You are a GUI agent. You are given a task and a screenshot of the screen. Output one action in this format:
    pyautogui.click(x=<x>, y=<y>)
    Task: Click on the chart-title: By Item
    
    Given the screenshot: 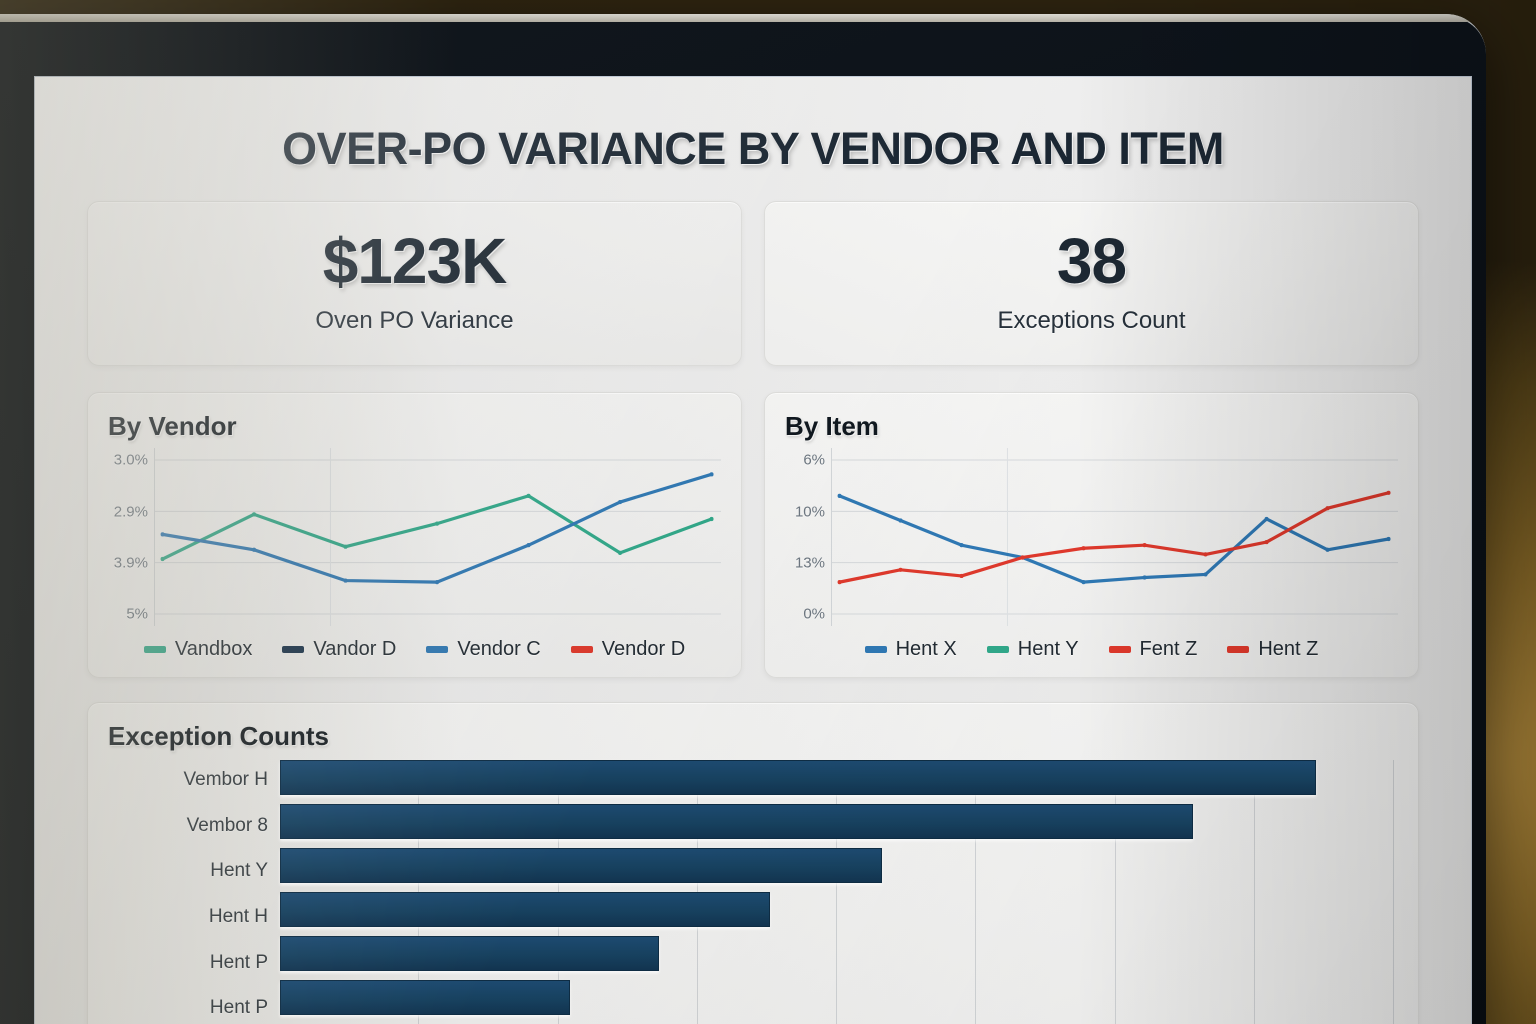 What is the action you would take?
    pyautogui.click(x=832, y=426)
    